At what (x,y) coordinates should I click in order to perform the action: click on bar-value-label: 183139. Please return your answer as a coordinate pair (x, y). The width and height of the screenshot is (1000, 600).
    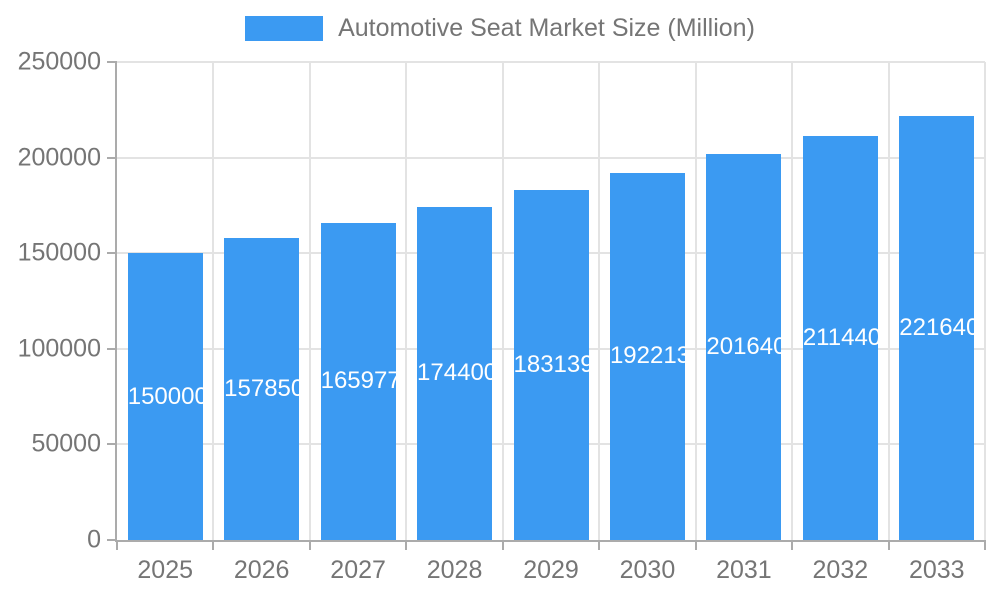
    Looking at the image, I should click on (551, 364).